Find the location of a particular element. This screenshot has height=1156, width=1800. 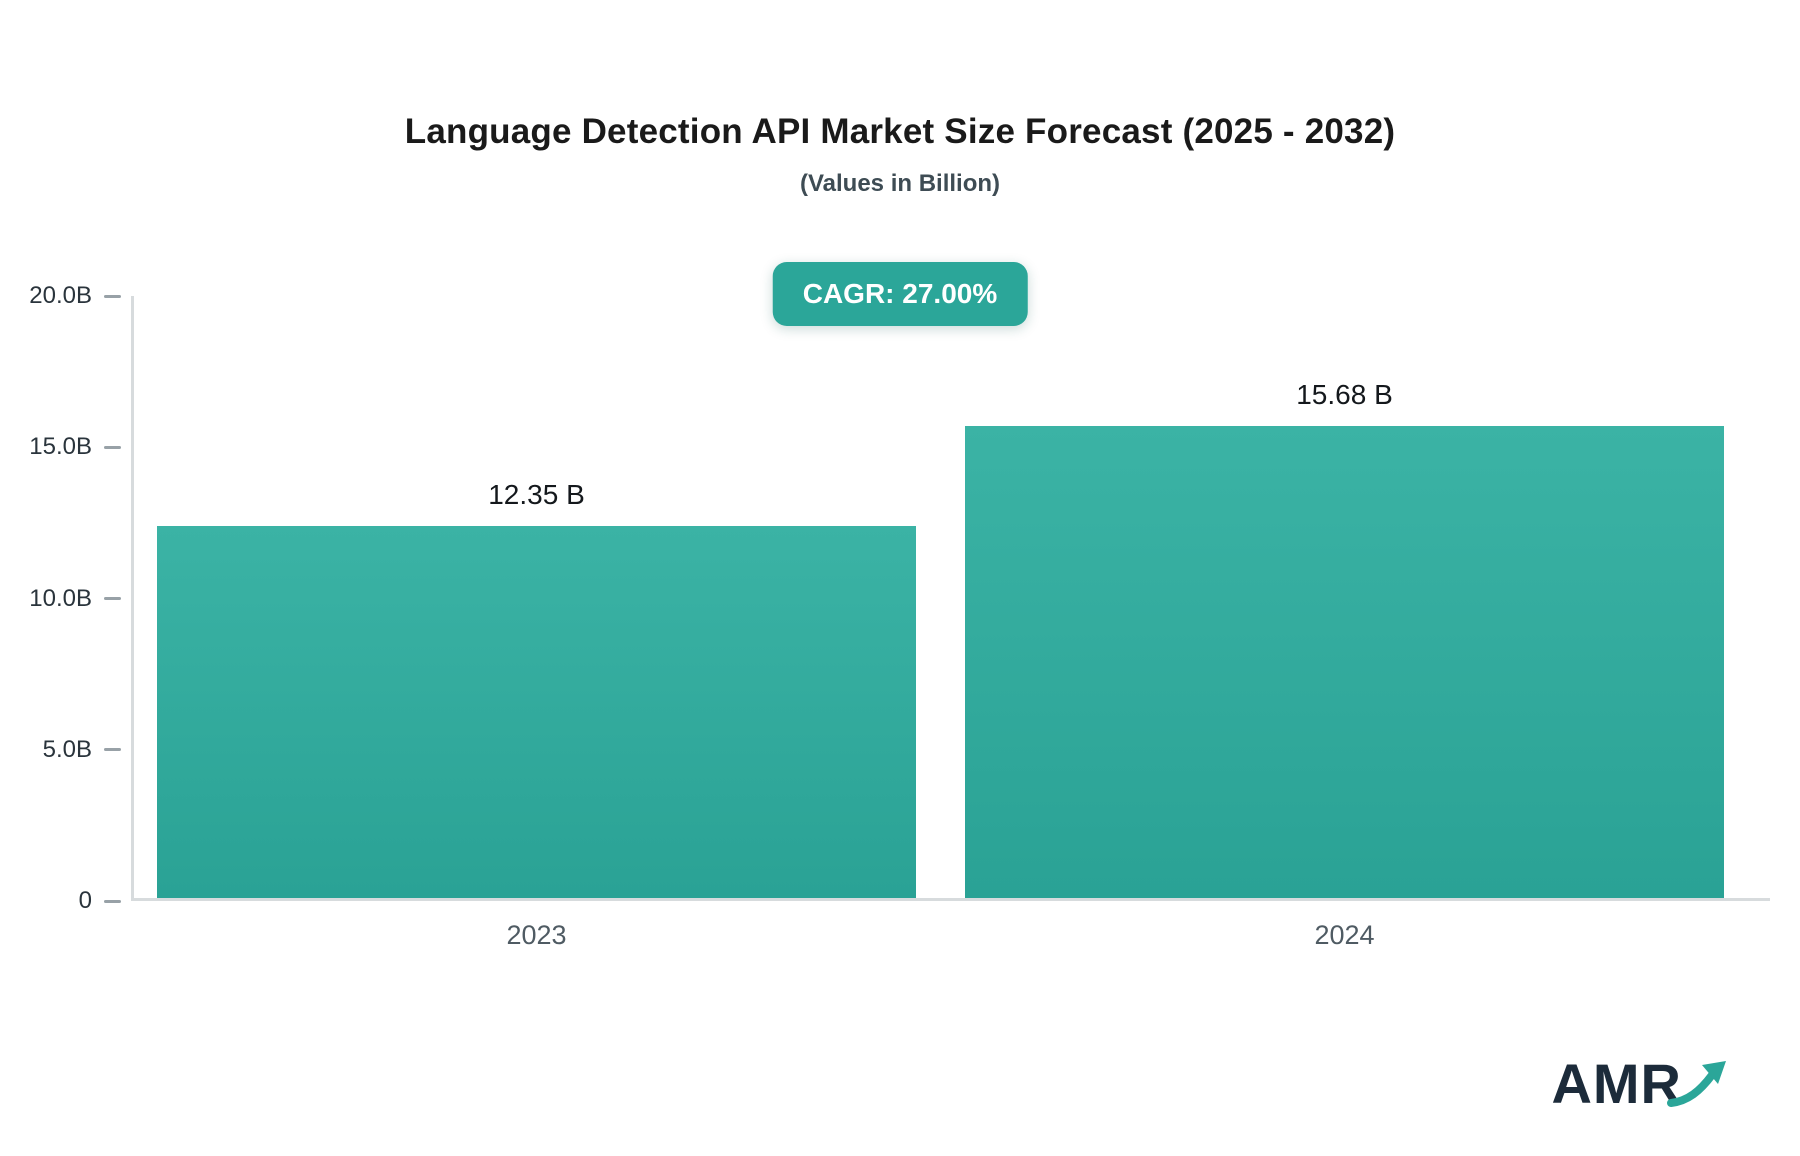

cagr-badge: CAGR: 27.00% is located at coordinates (900, 294).